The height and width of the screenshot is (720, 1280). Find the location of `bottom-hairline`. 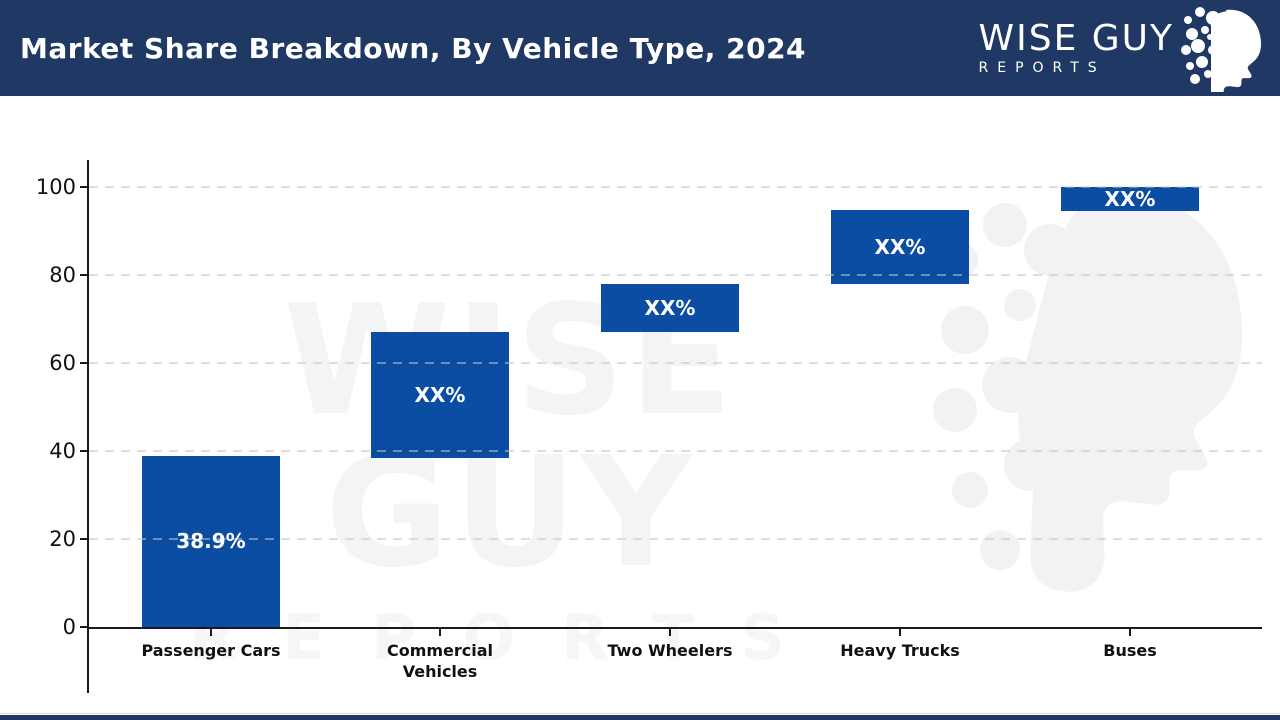

bottom-hairline is located at coordinates (640, 713).